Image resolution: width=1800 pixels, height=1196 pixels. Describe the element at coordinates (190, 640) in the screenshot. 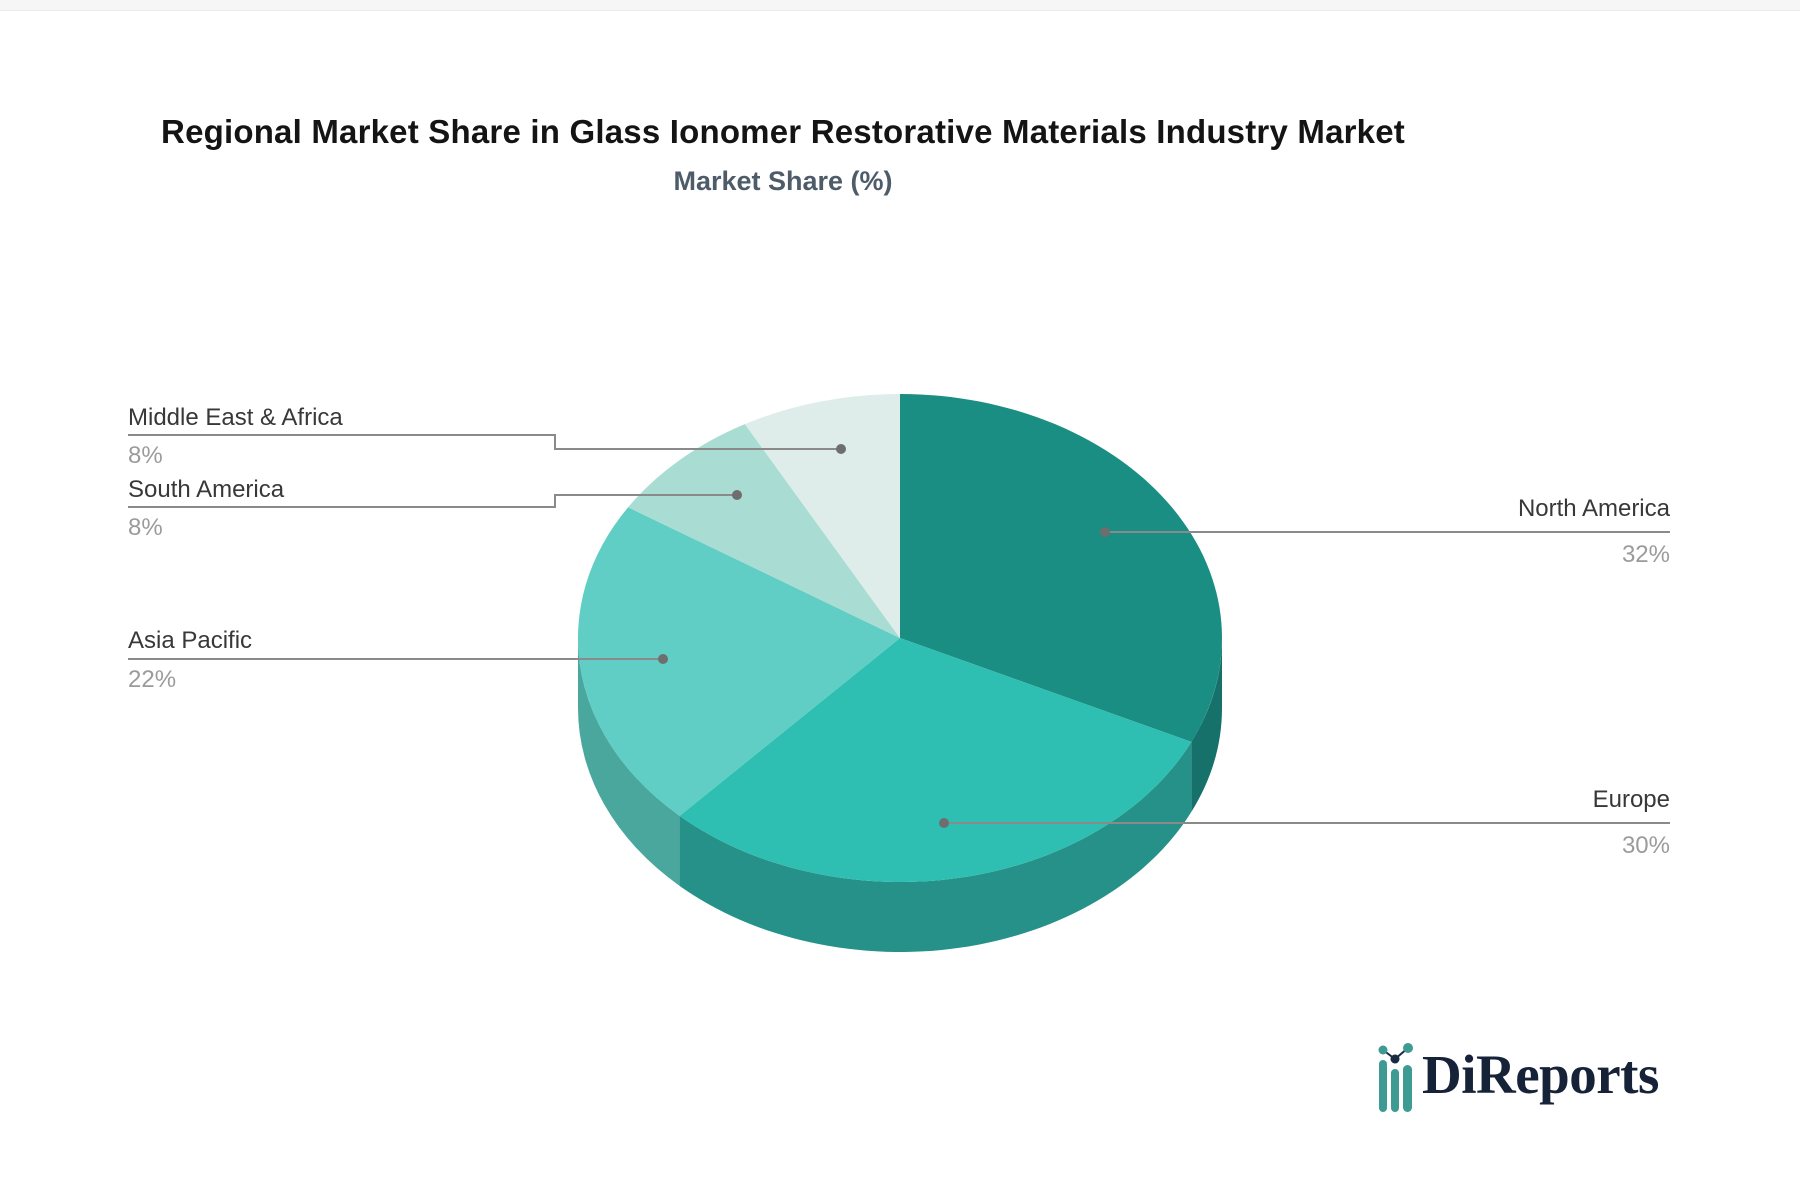

I see `callout-label-asia-pacific: Asia Pacific` at that location.